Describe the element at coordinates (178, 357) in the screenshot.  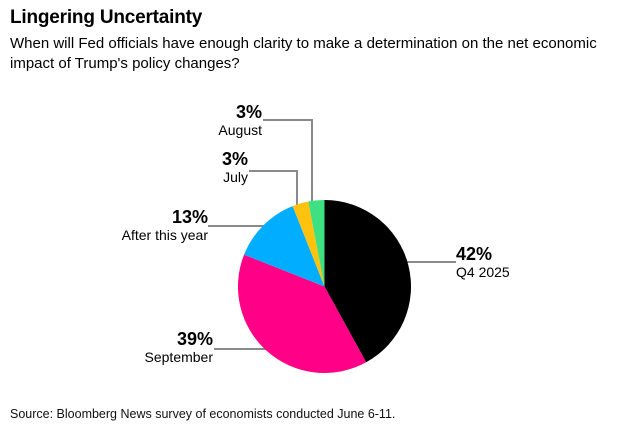
I see `slice-name-september: September` at that location.